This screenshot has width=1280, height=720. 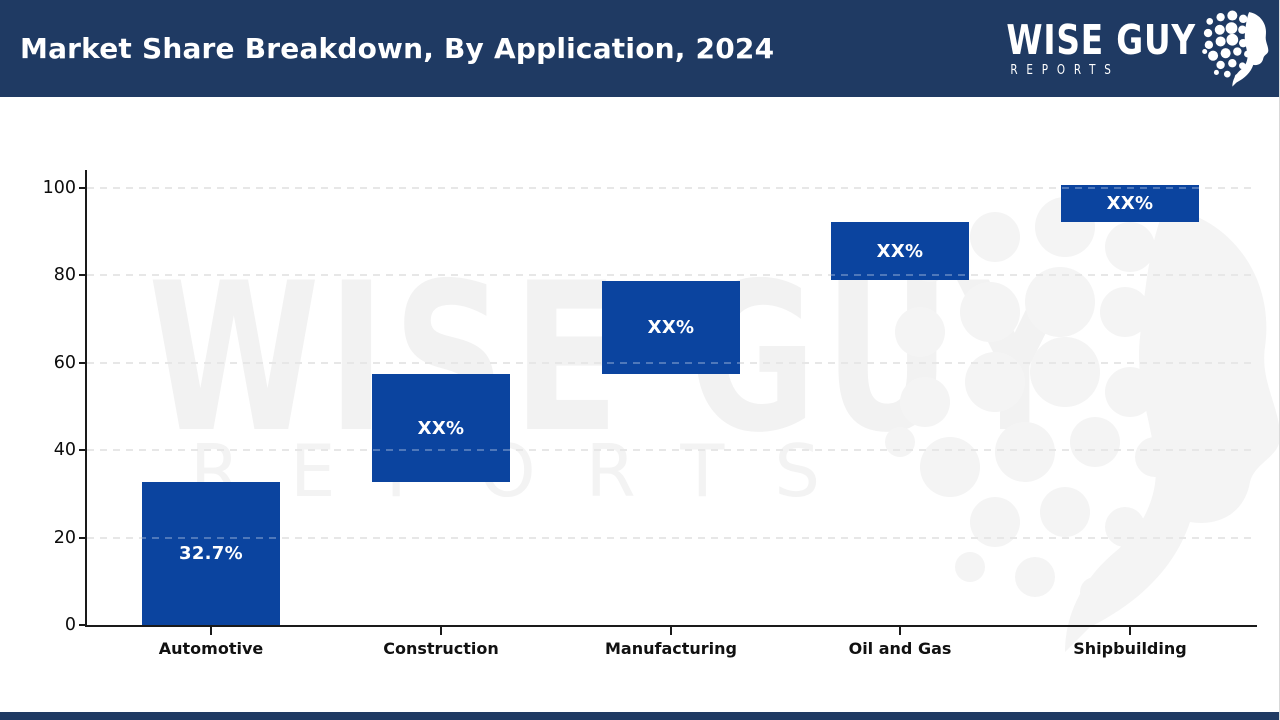 I want to click on footer-bar, so click(x=639, y=716).